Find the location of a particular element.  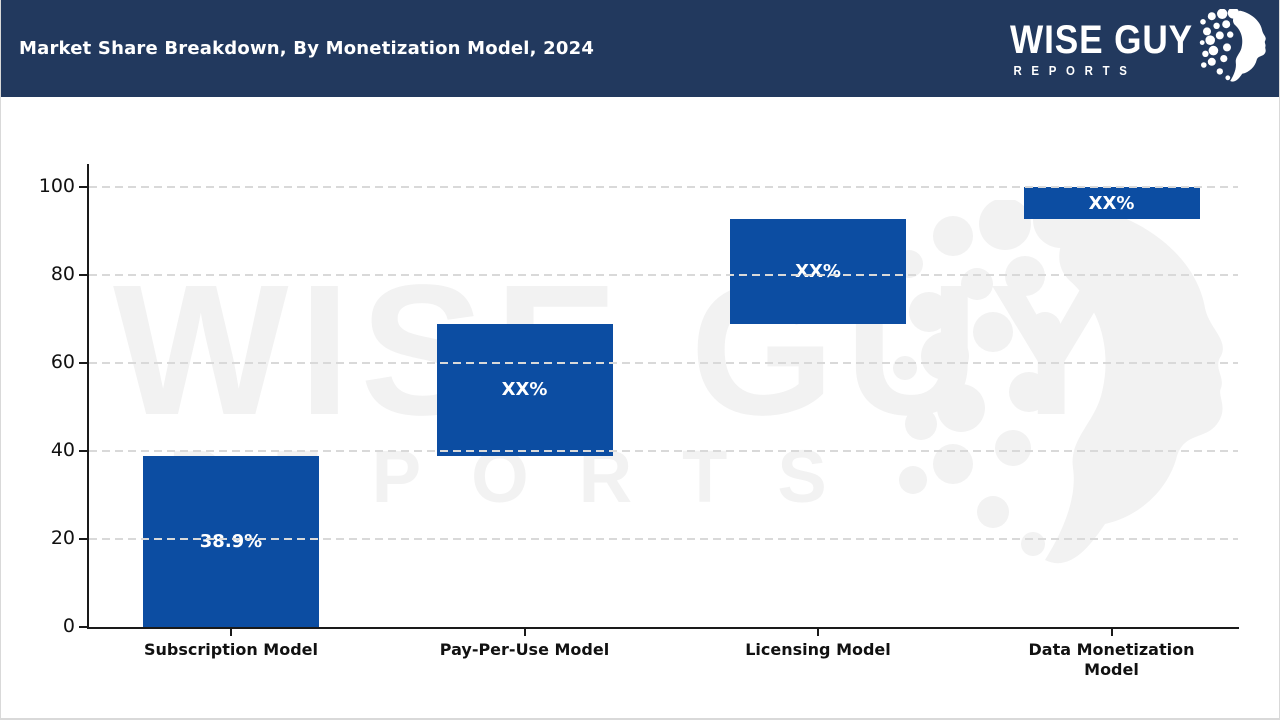

x-axis-line is located at coordinates (663, 628).